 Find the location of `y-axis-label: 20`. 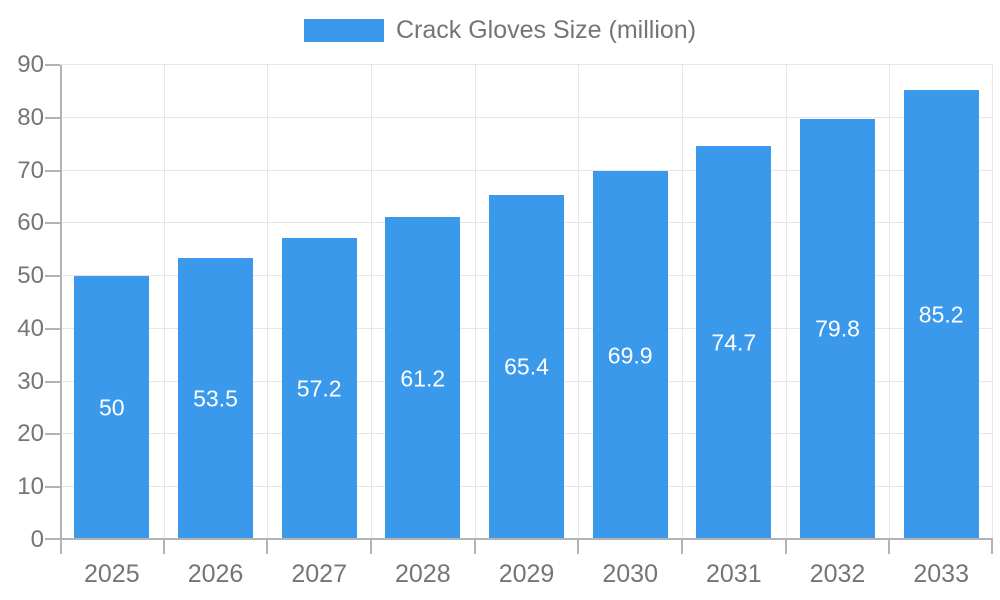

y-axis-label: 20 is located at coordinates (30, 434).